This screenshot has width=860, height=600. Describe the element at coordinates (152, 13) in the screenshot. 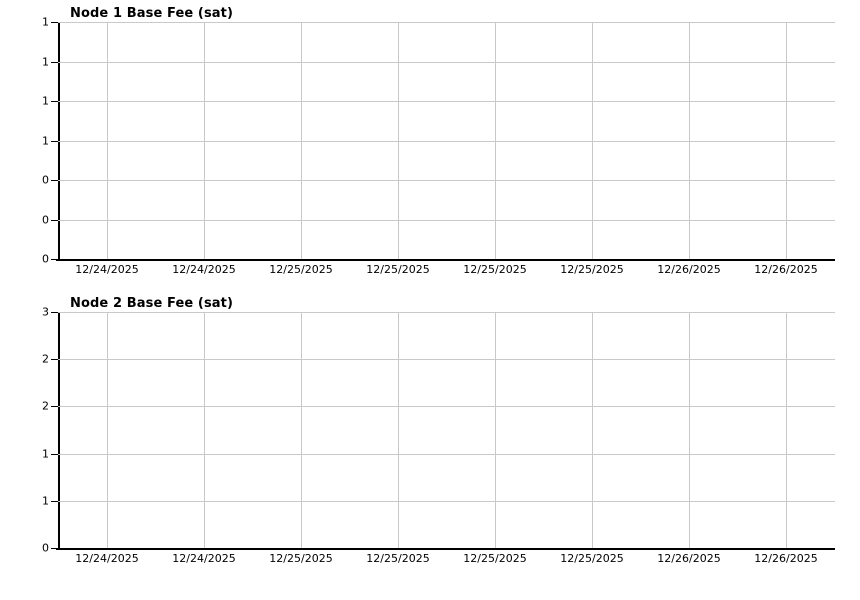

I see `chart-title: Node 1 Base Fee (sat)` at that location.